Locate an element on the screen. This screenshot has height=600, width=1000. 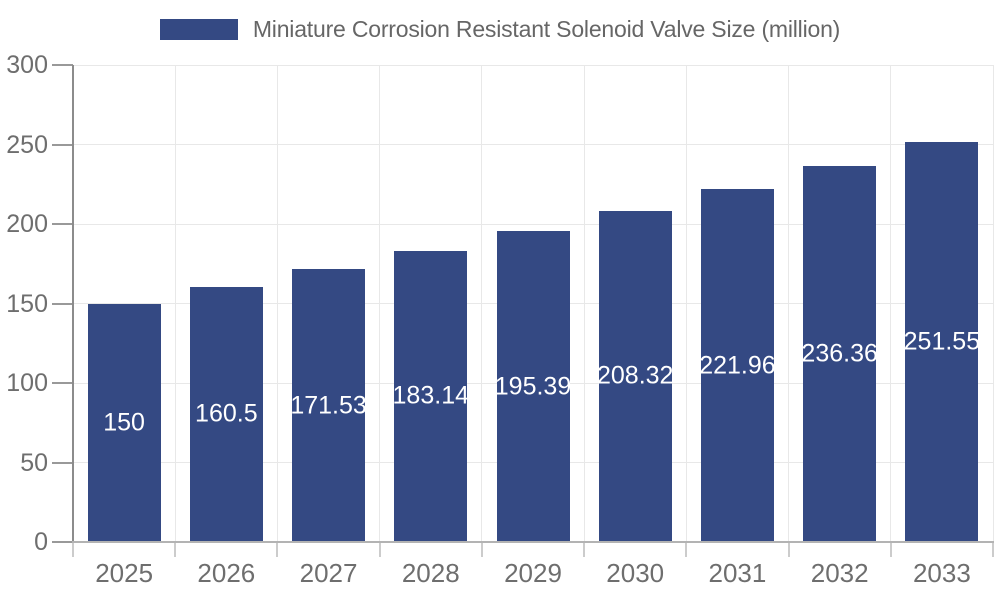
y-tick-label: 150 is located at coordinates (27, 303).